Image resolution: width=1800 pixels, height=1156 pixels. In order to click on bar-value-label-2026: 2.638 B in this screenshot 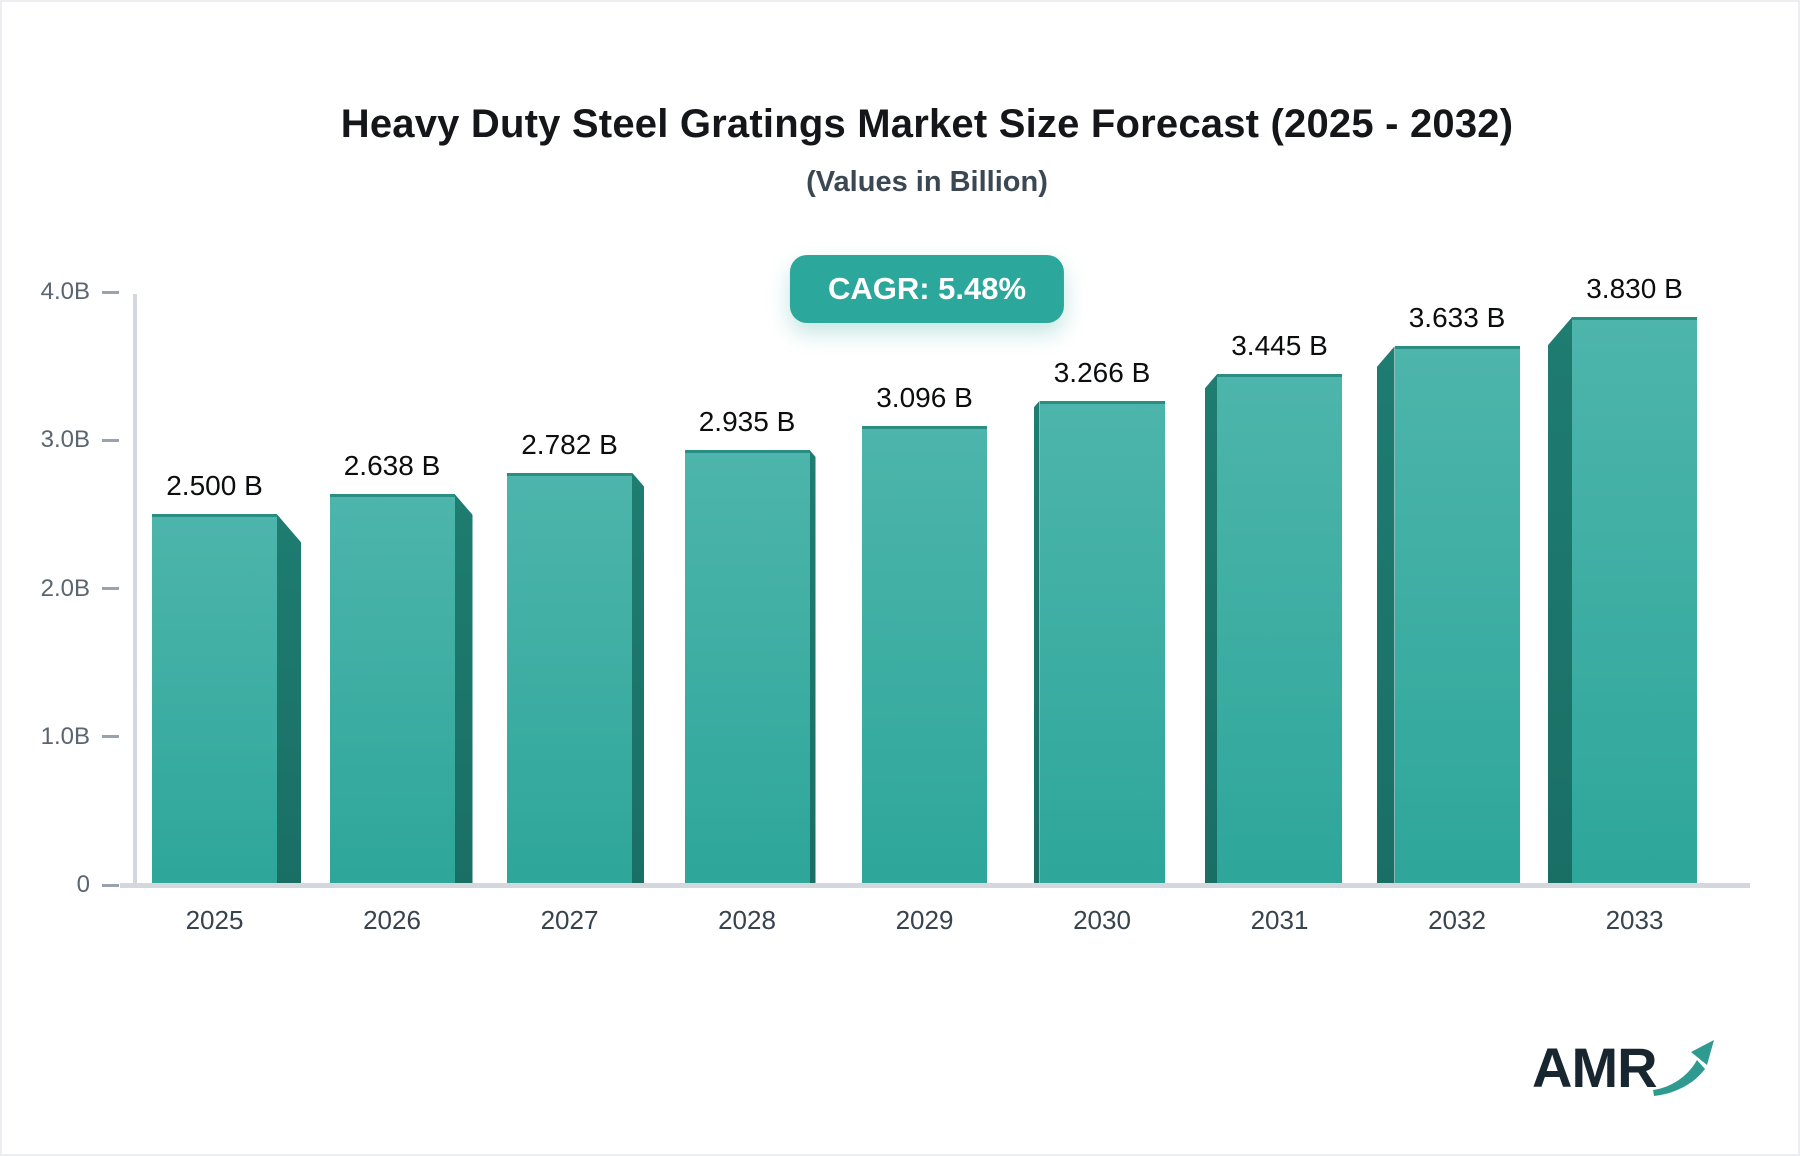, I will do `click(392, 465)`.